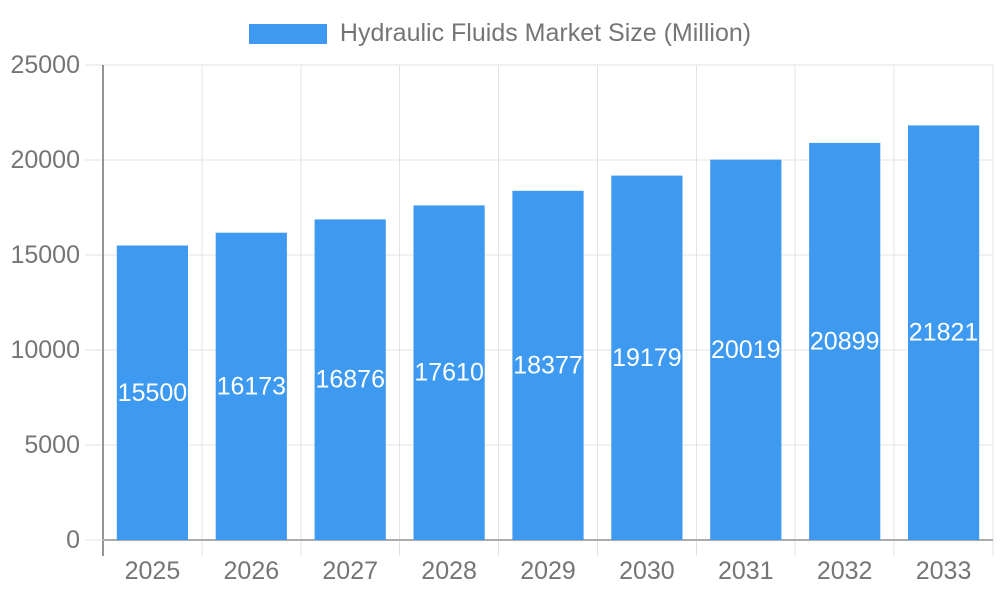 The image size is (1000, 600). I want to click on y-tick-label: 0, so click(73, 540).